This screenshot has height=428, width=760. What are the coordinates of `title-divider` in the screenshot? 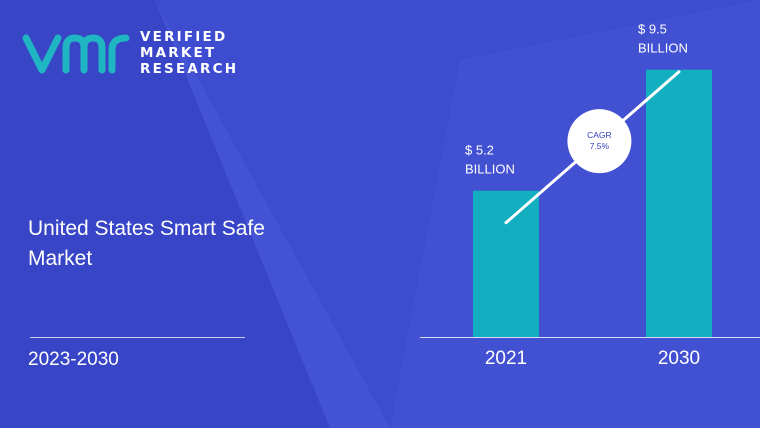 It's located at (137, 337).